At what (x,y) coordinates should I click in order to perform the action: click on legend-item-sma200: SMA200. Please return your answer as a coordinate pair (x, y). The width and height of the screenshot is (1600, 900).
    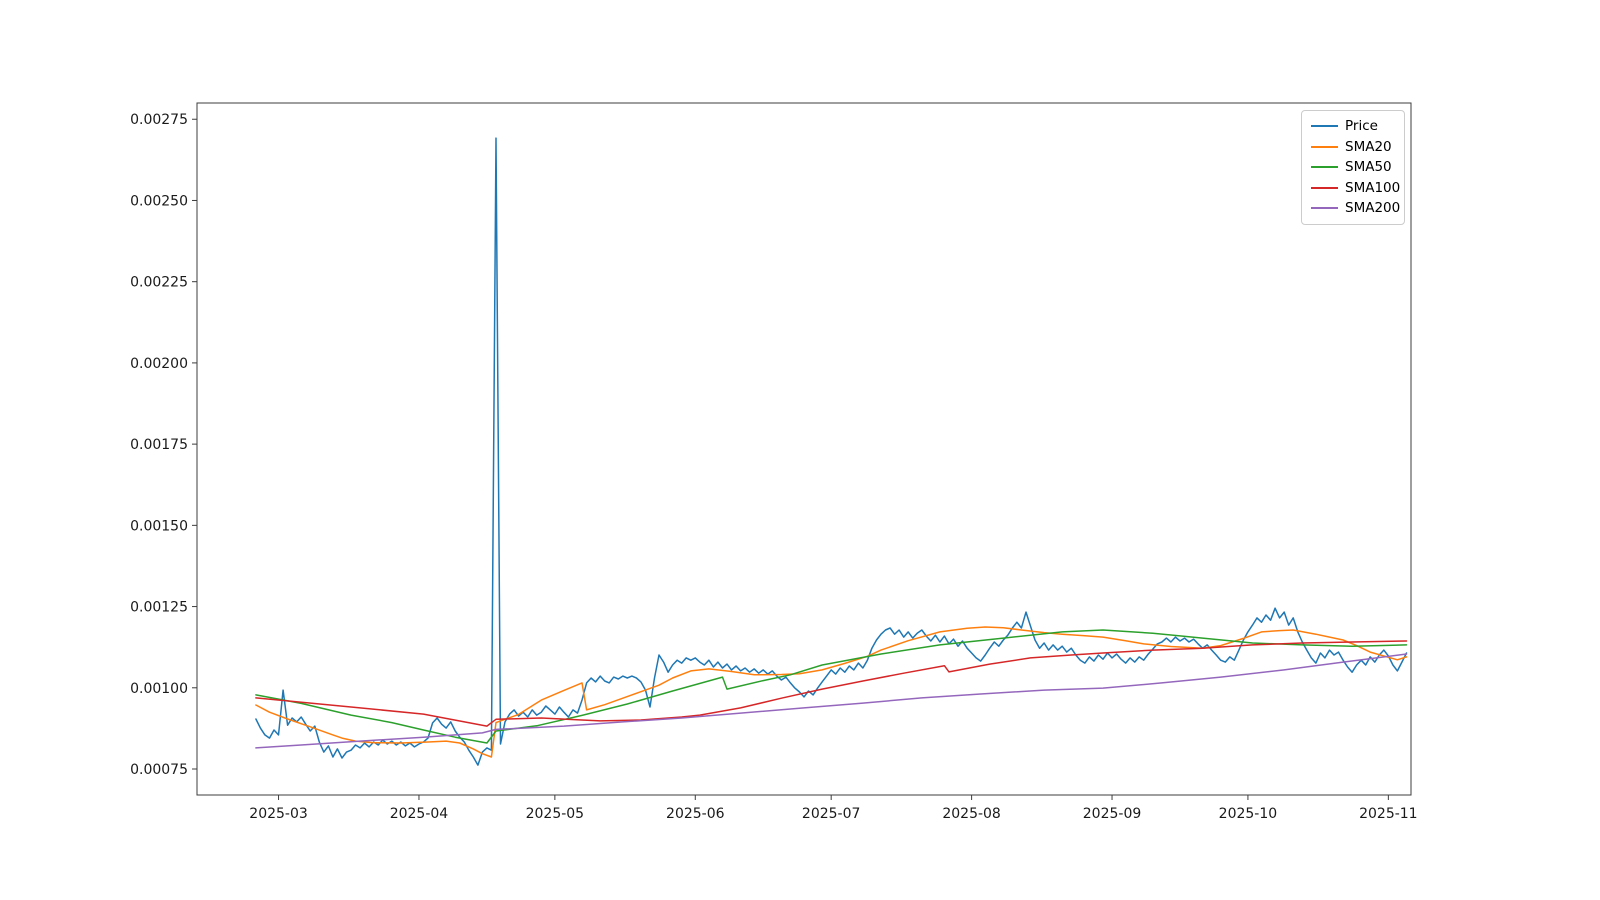
    Looking at the image, I should click on (1356, 208).